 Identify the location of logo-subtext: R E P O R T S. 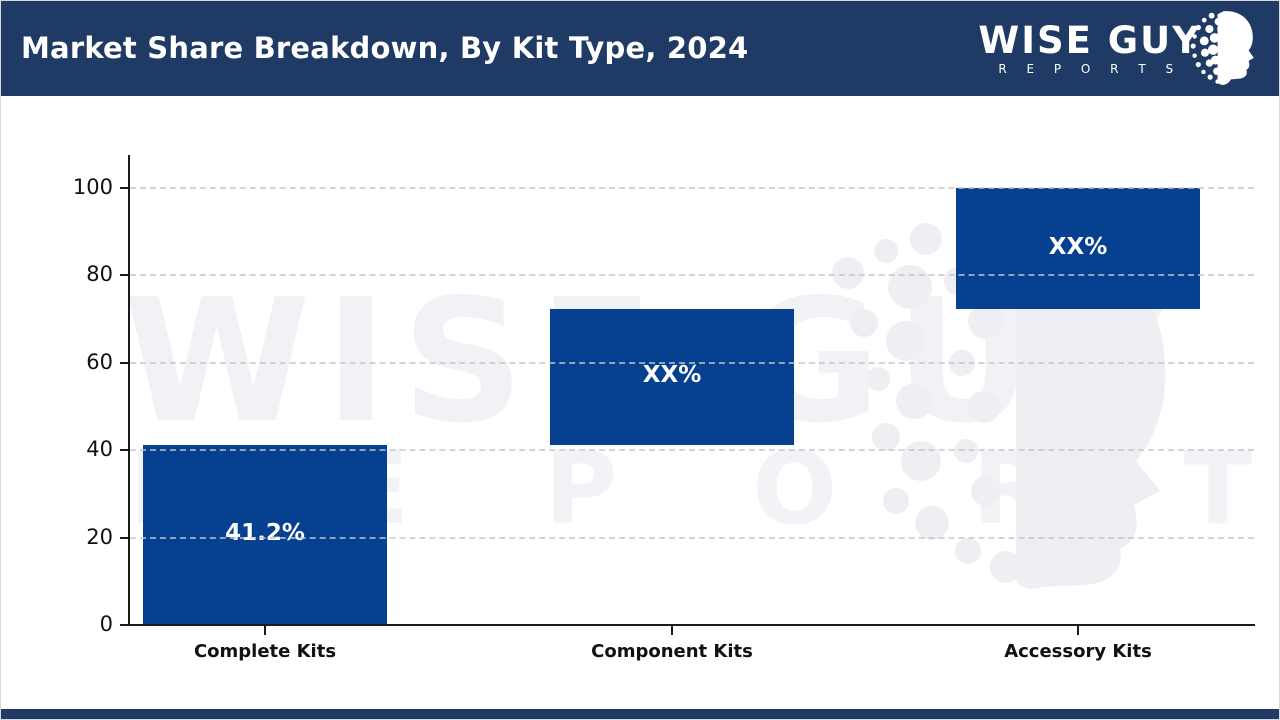
(1090, 68).